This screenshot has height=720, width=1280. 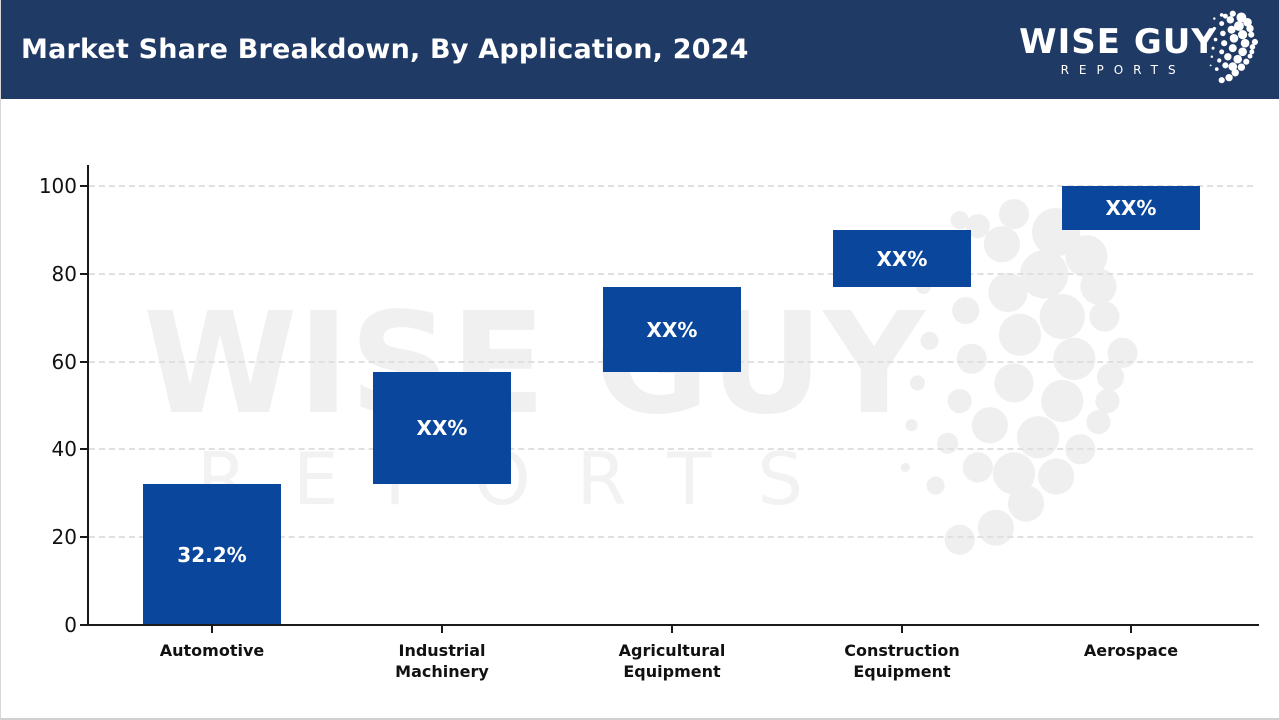 What do you see at coordinates (64, 537) in the screenshot?
I see `y-tick-label-20: 20` at bounding box center [64, 537].